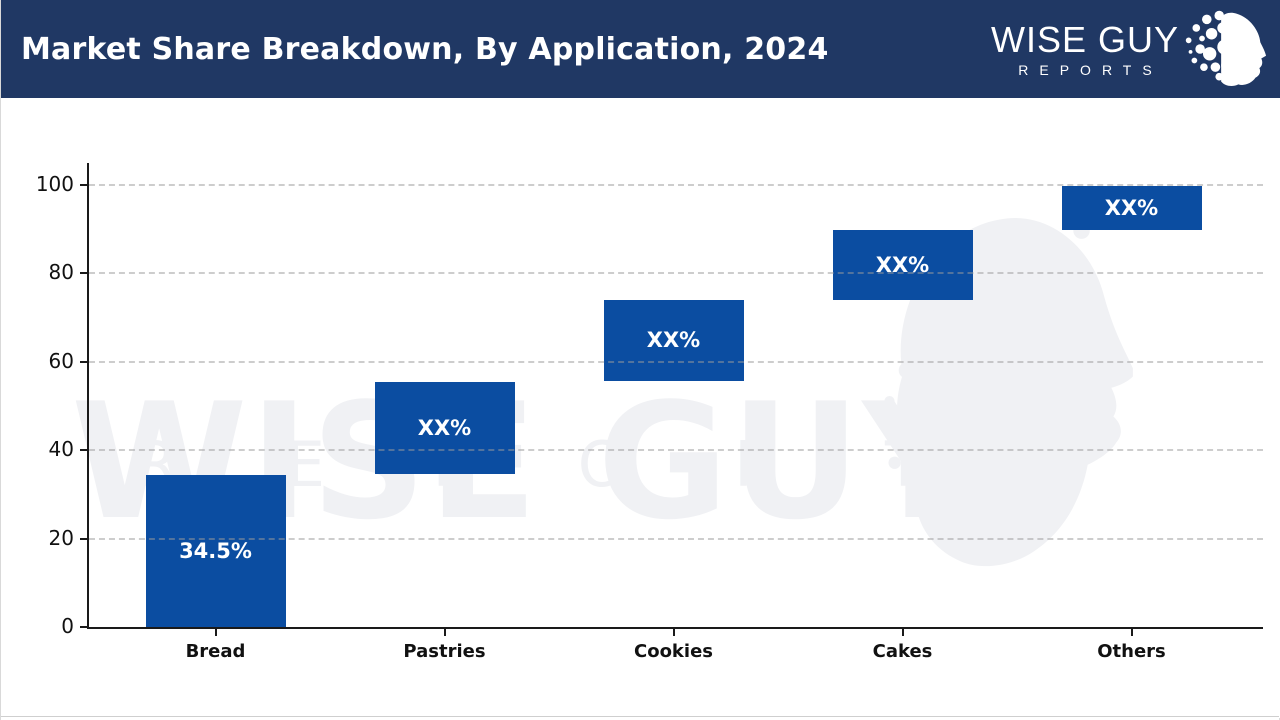 This screenshot has height=720, width=1280. I want to click on y-tick-label: 80, so click(61, 272).